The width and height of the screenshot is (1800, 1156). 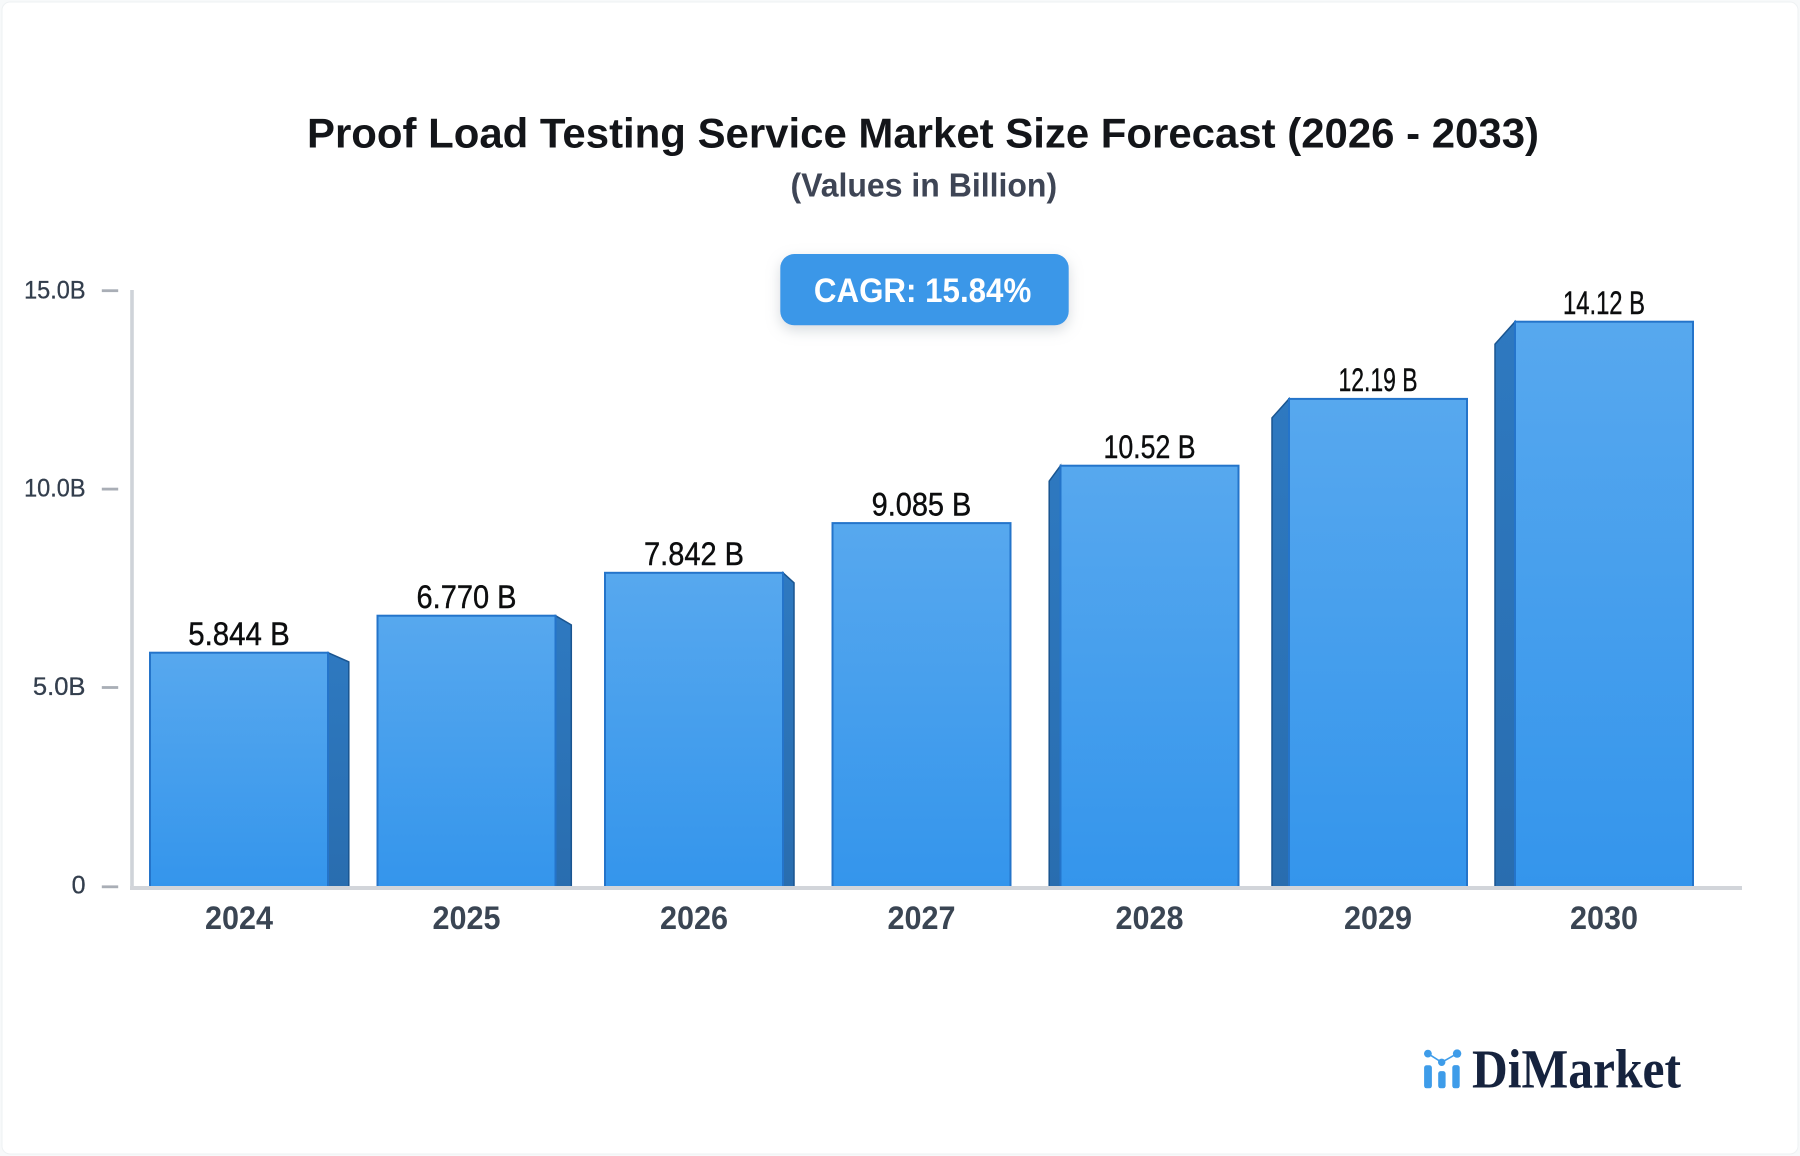 What do you see at coordinates (1604, 918) in the screenshot?
I see `svg-text: 2030` at bounding box center [1604, 918].